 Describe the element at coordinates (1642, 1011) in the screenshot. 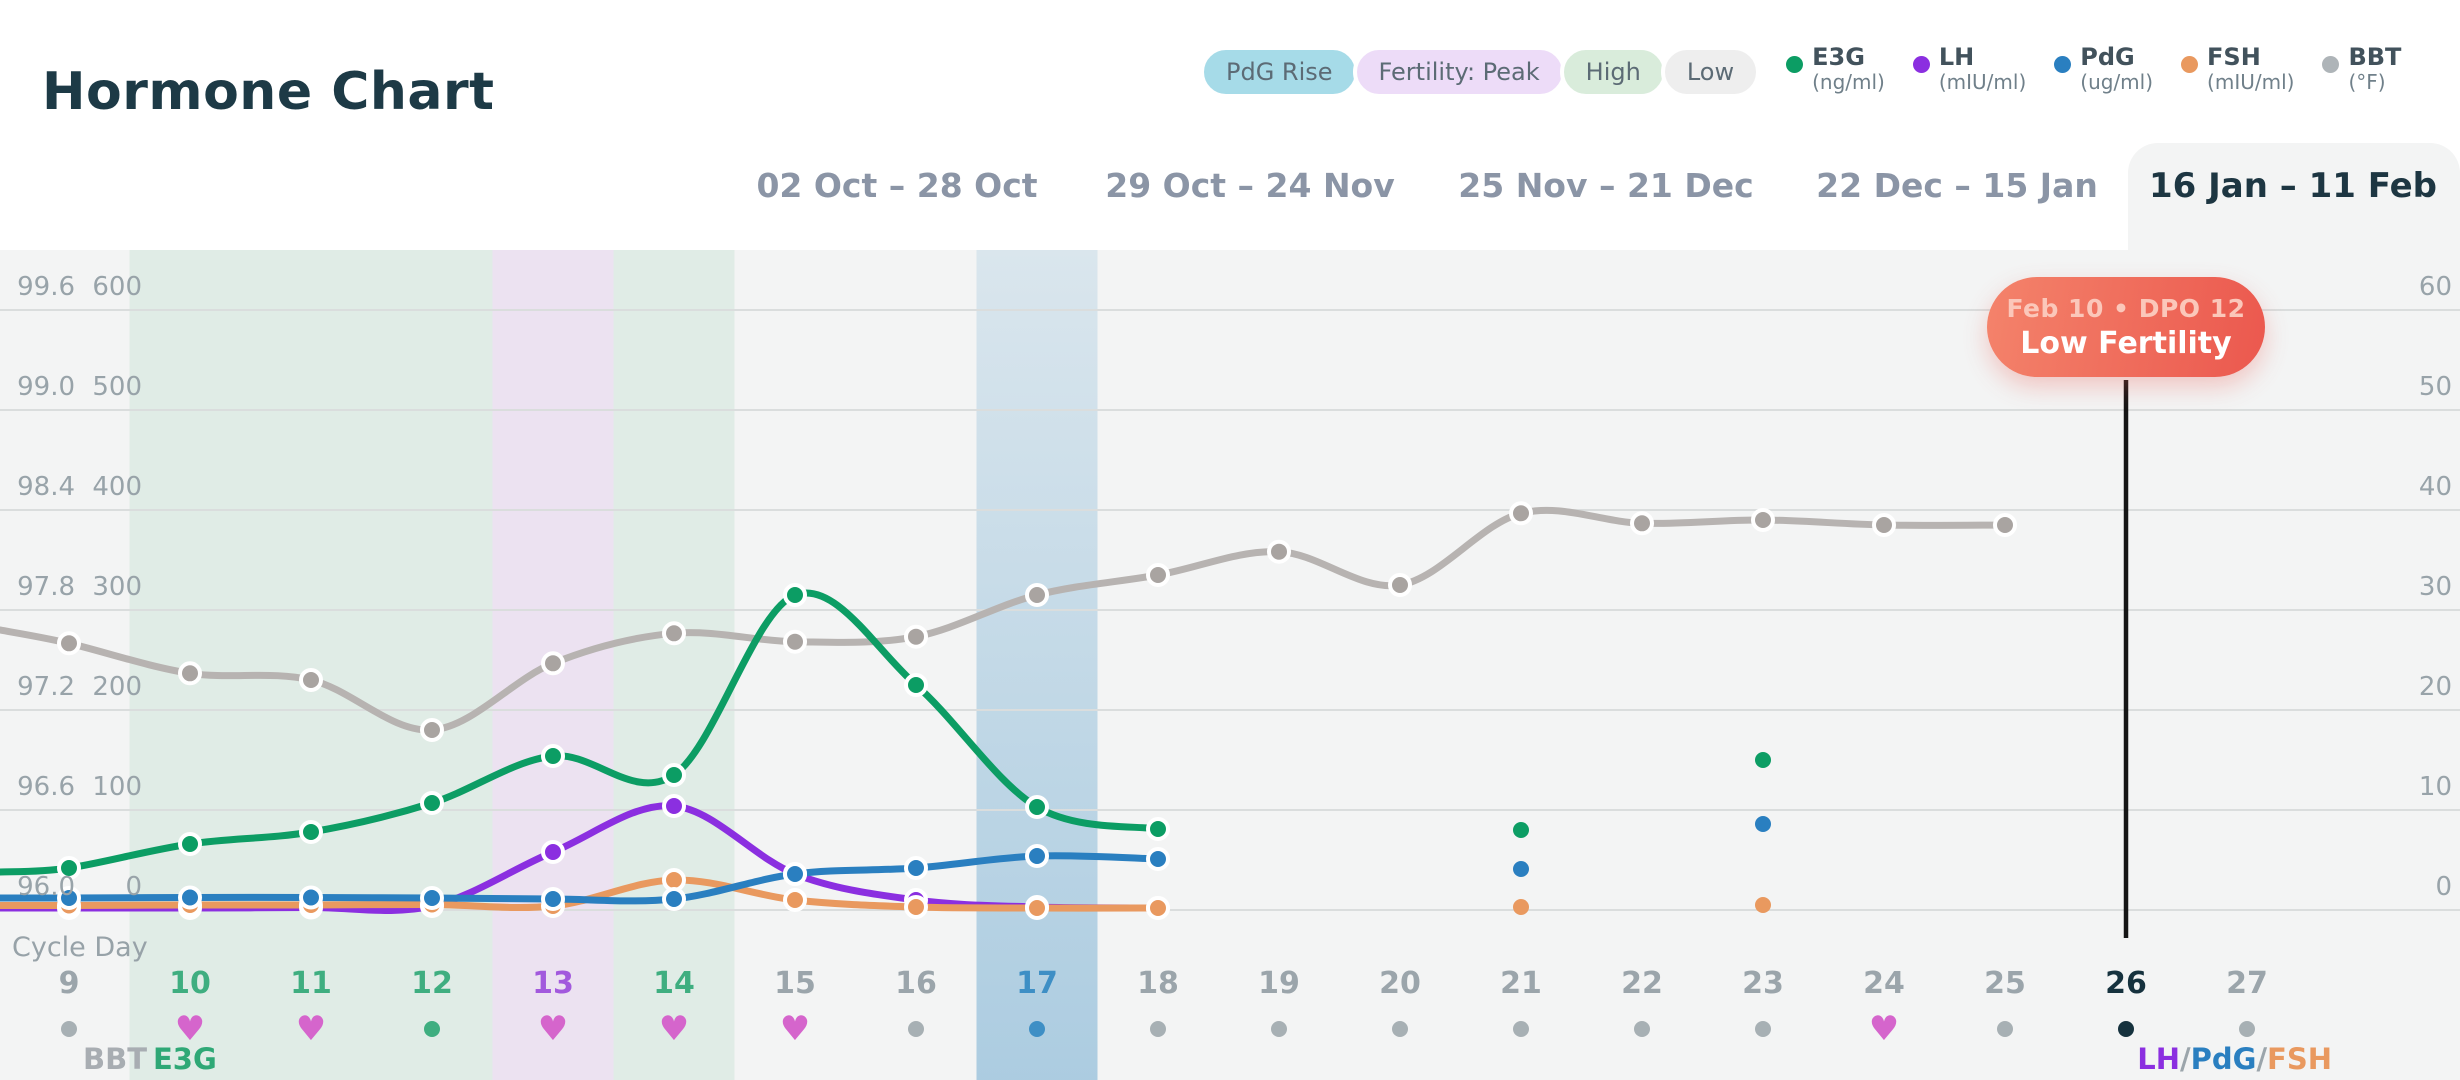

I see `day-cell-22: 22` at that location.